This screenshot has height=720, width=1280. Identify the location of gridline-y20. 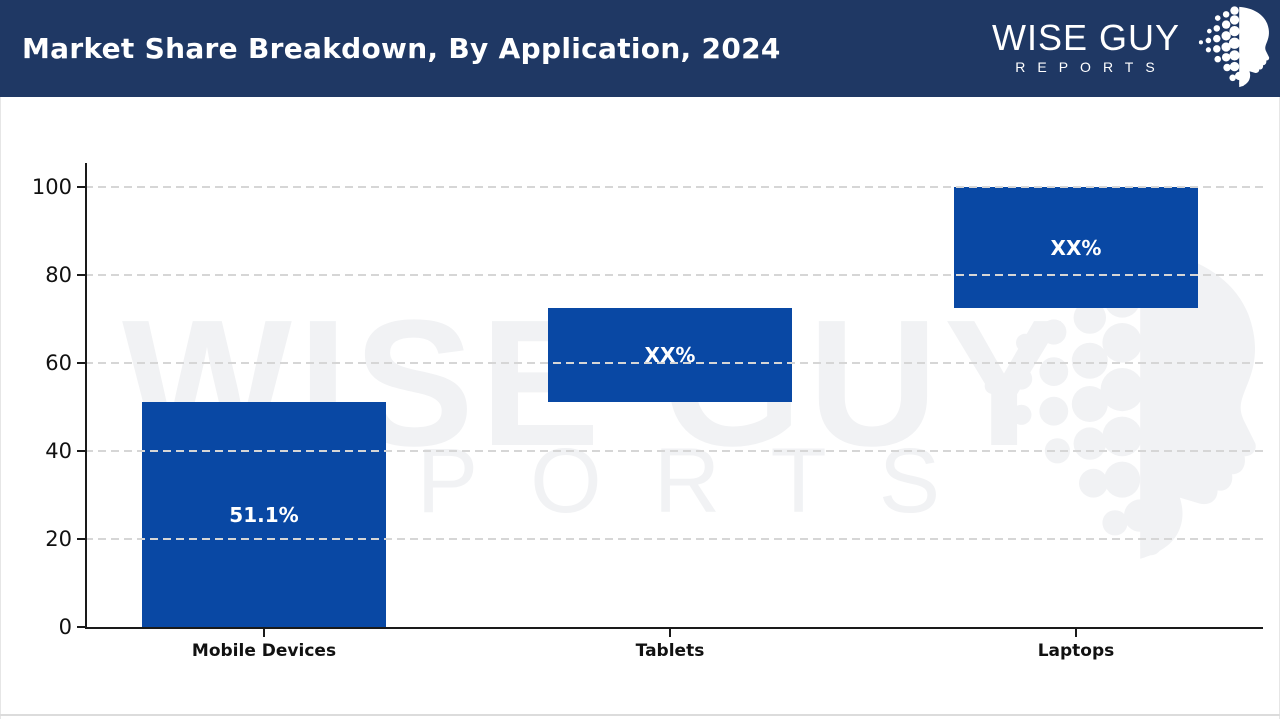
(674, 539).